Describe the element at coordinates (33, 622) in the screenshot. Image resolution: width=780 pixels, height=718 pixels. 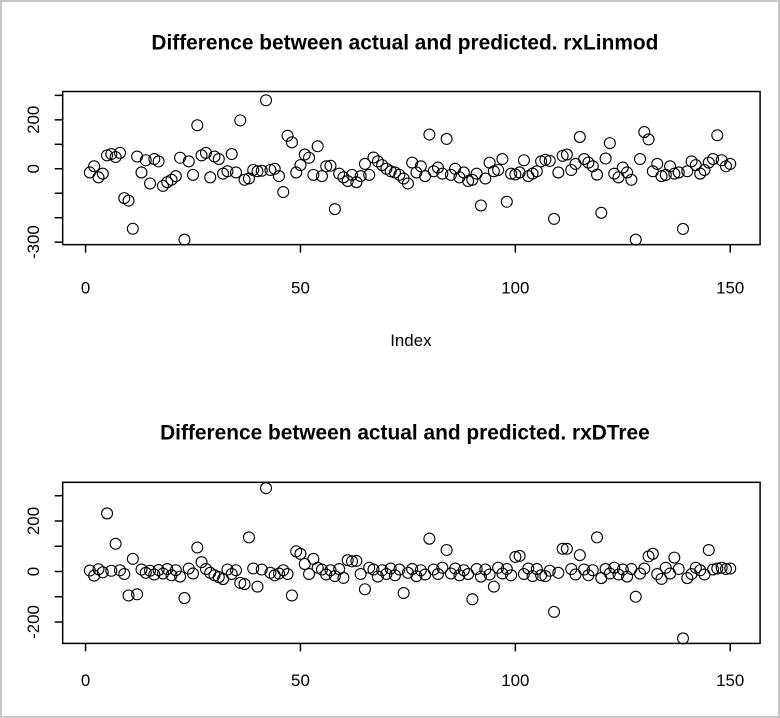
I see `y-tick-label: -200` at that location.